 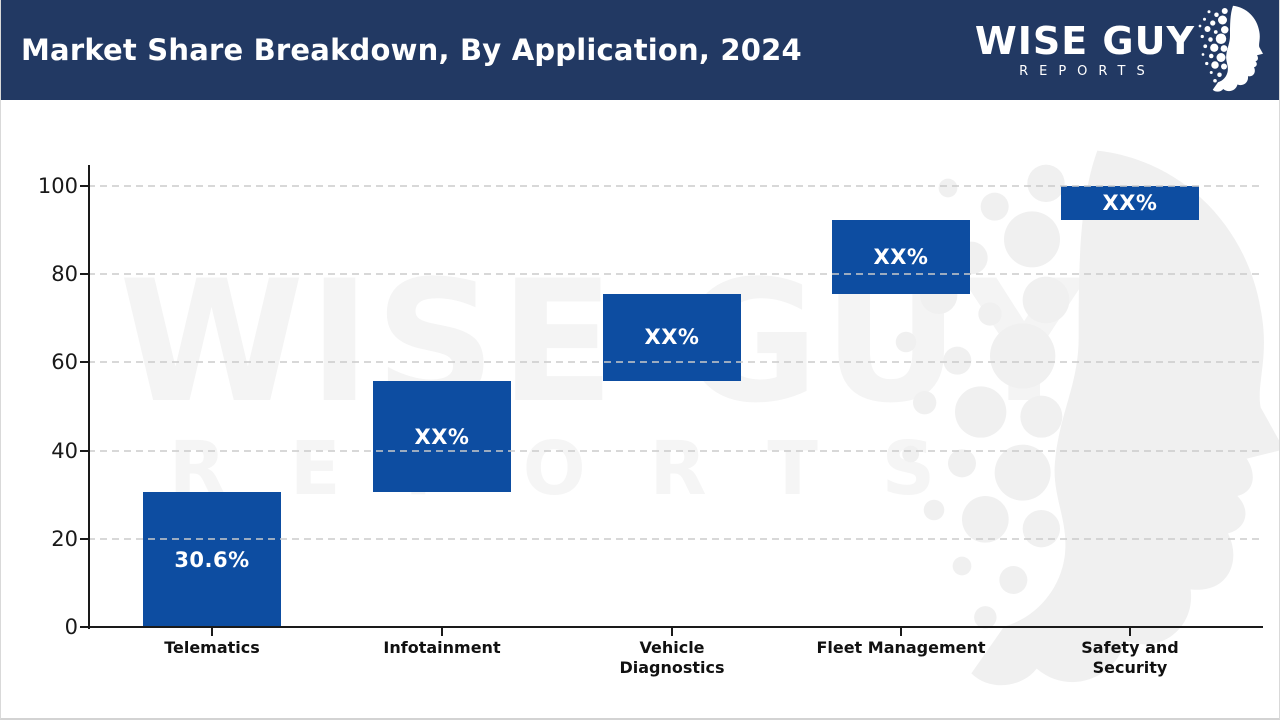 I want to click on x-category-label-3: Vehicle Diagnostics, so click(x=672, y=657).